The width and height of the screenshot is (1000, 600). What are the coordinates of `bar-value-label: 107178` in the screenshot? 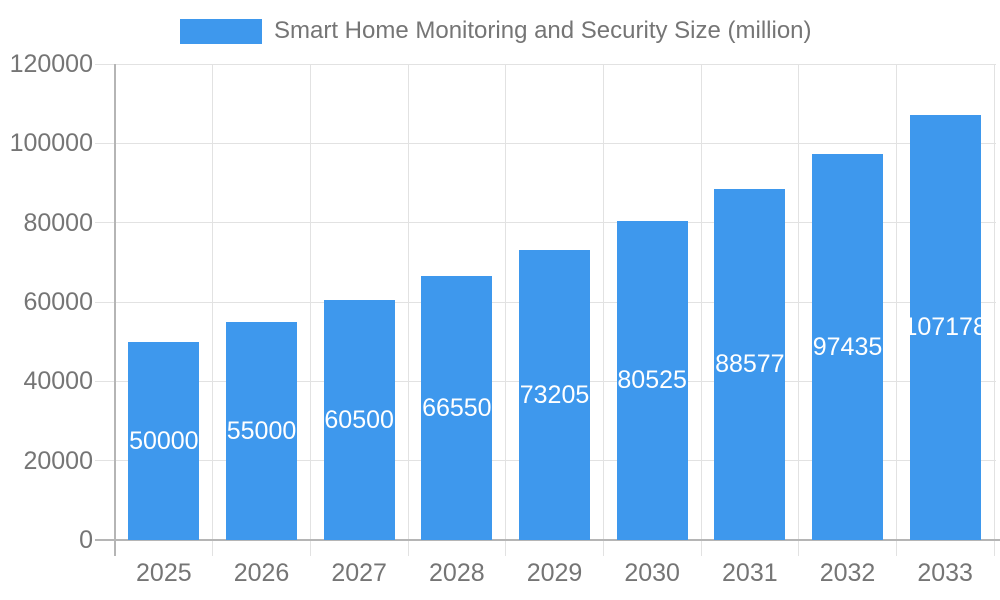 It's located at (945, 327).